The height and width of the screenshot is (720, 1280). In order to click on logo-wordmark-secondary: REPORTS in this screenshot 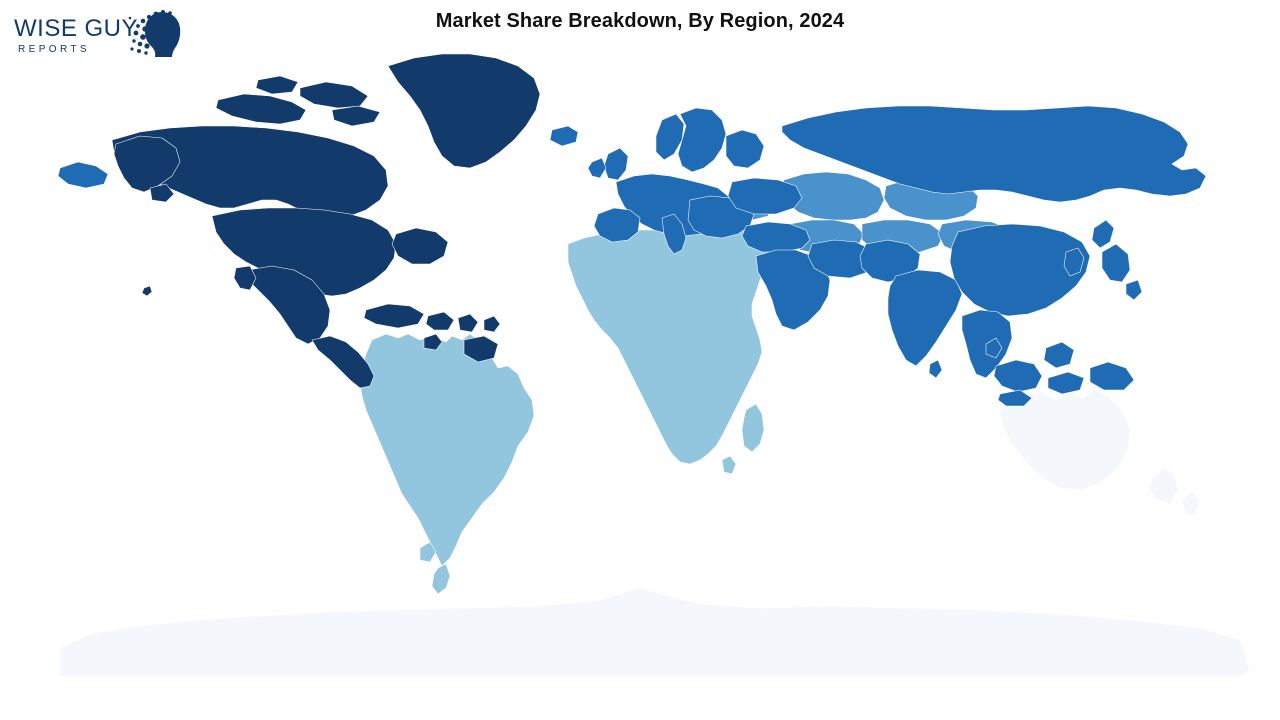, I will do `click(54, 49)`.